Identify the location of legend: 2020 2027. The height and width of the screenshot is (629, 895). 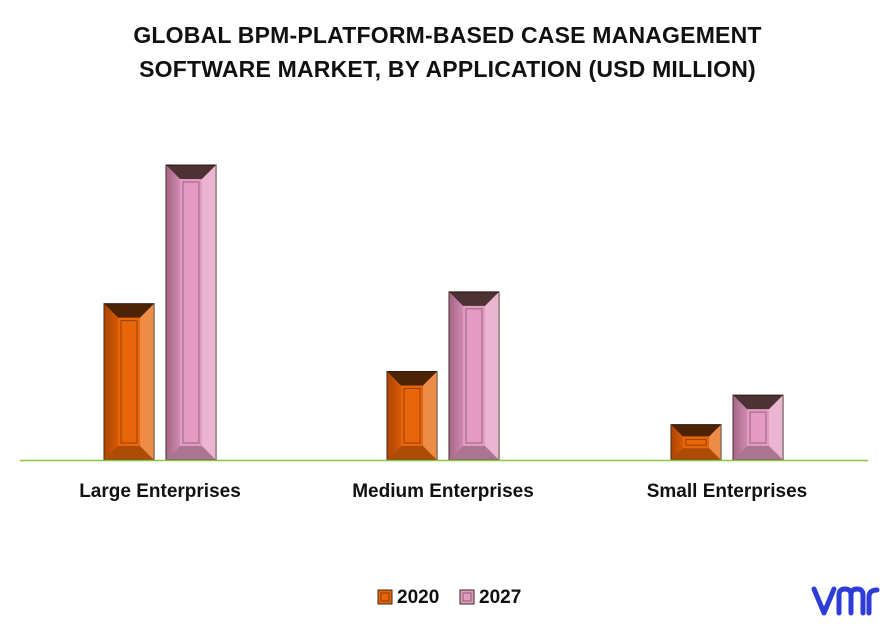
(449, 597).